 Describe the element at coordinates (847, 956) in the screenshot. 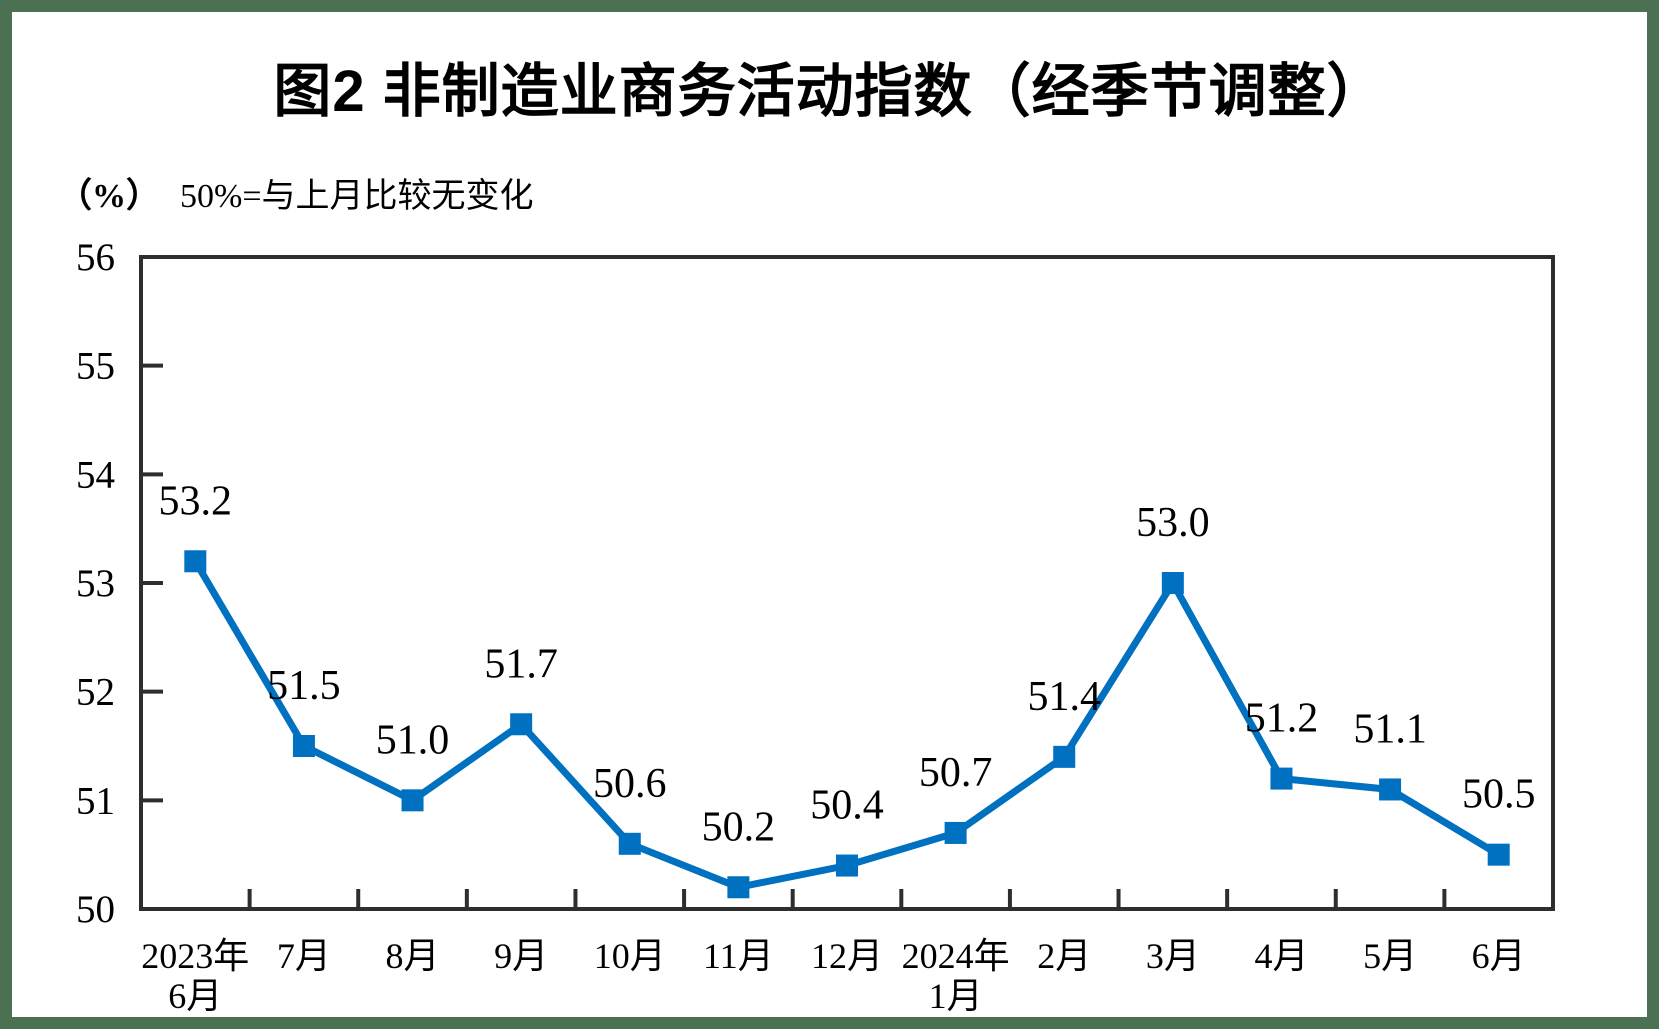

I see `x-axis-tick-label: 12月` at that location.